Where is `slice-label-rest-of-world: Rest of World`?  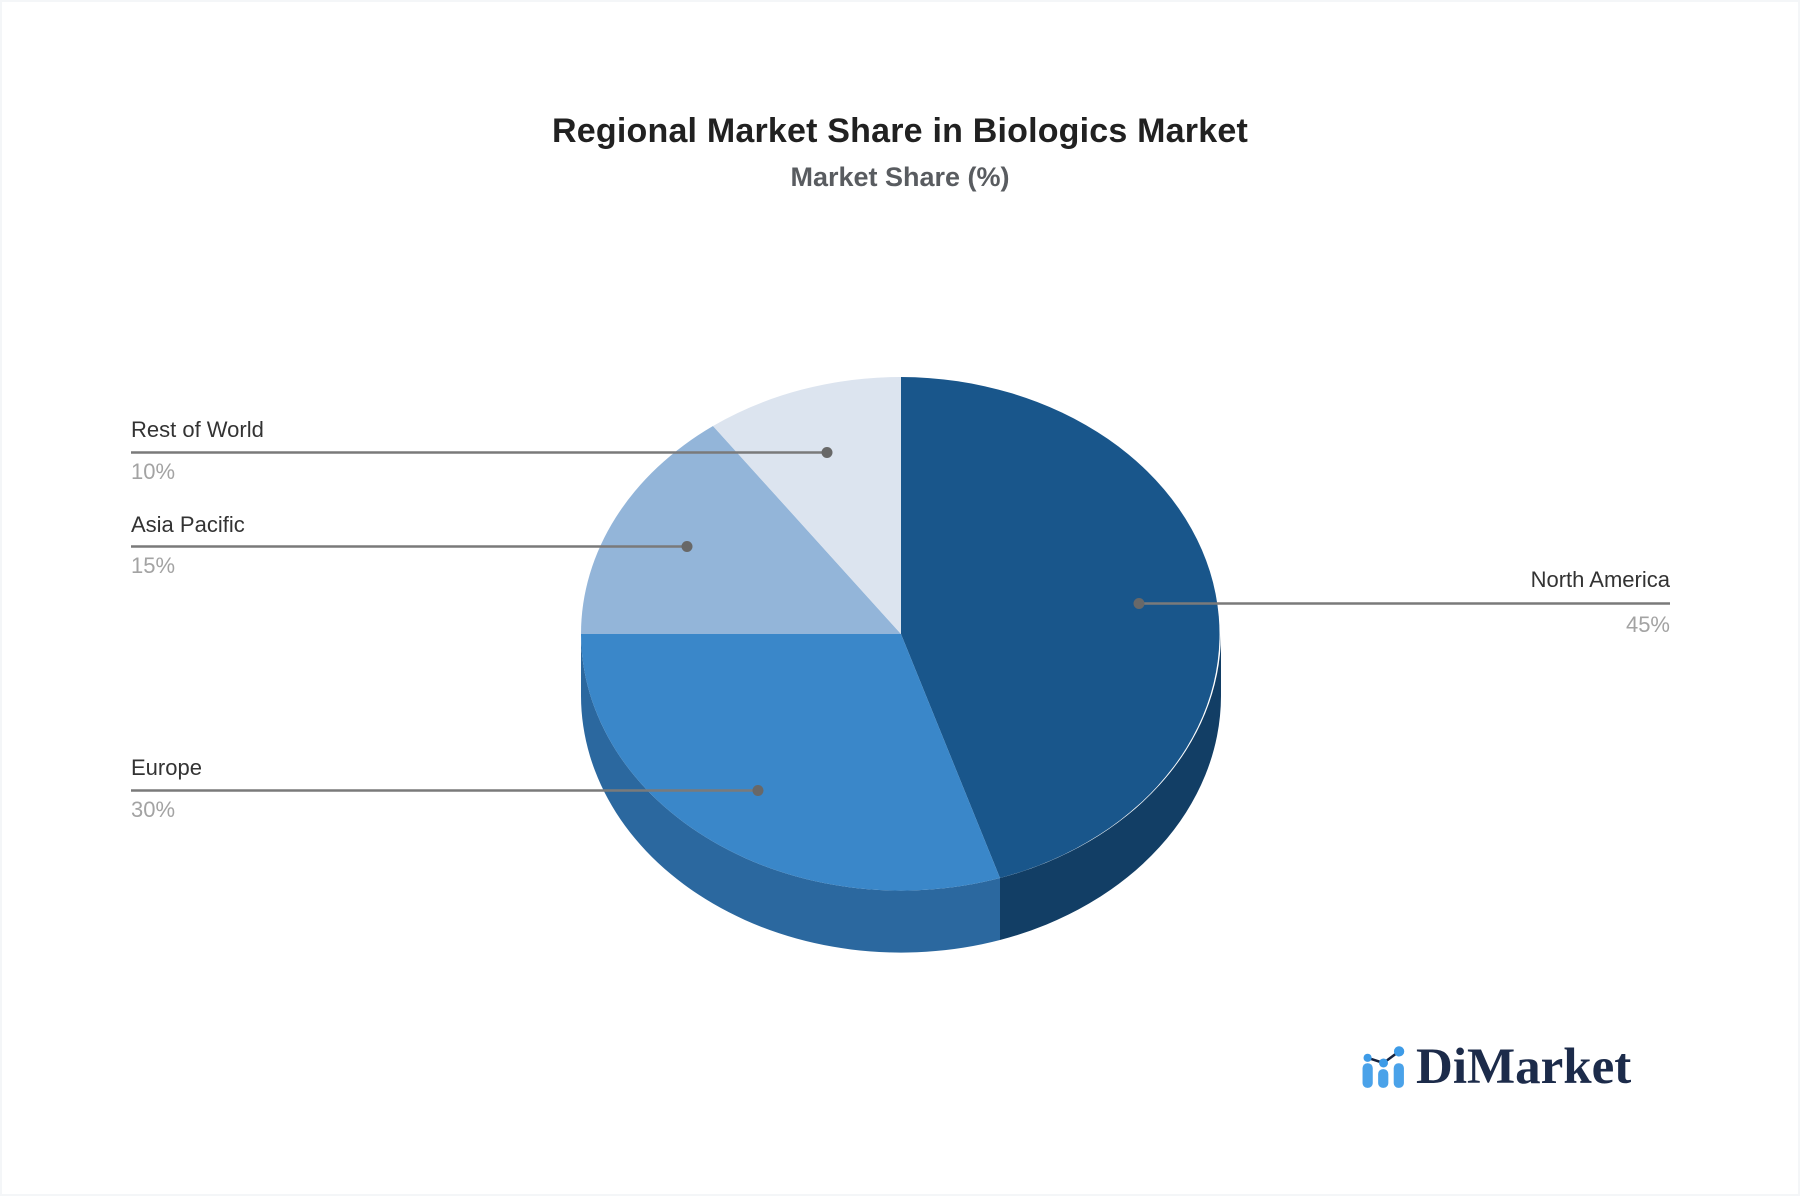 slice-label-rest-of-world: Rest of World is located at coordinates (197, 429).